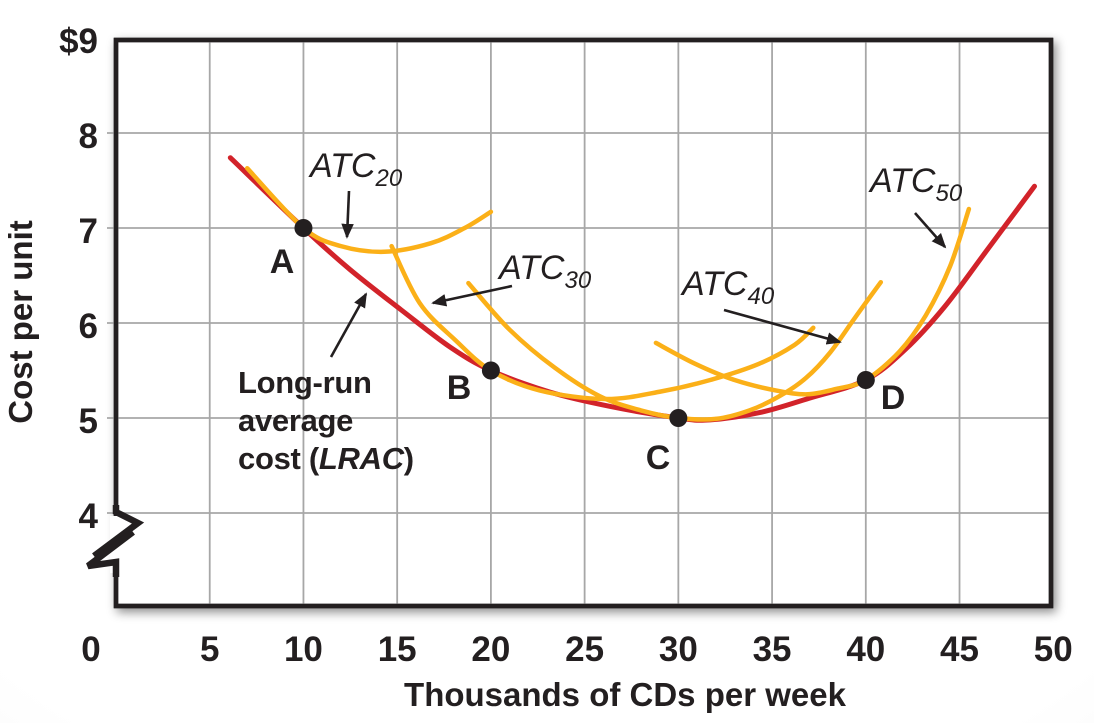  I want to click on x-tick-label-10: 10, so click(303, 649).